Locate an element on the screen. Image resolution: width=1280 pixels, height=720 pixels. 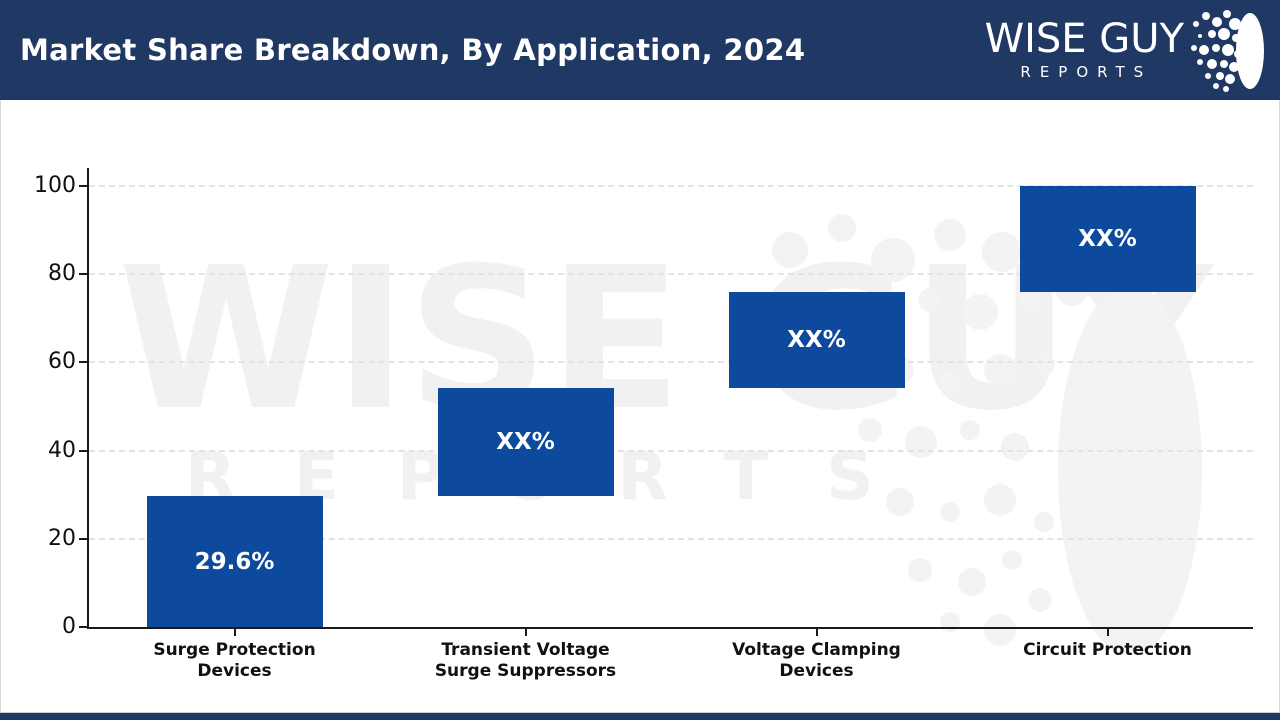
y-axis-tick-label: 0 is located at coordinates (69, 626).